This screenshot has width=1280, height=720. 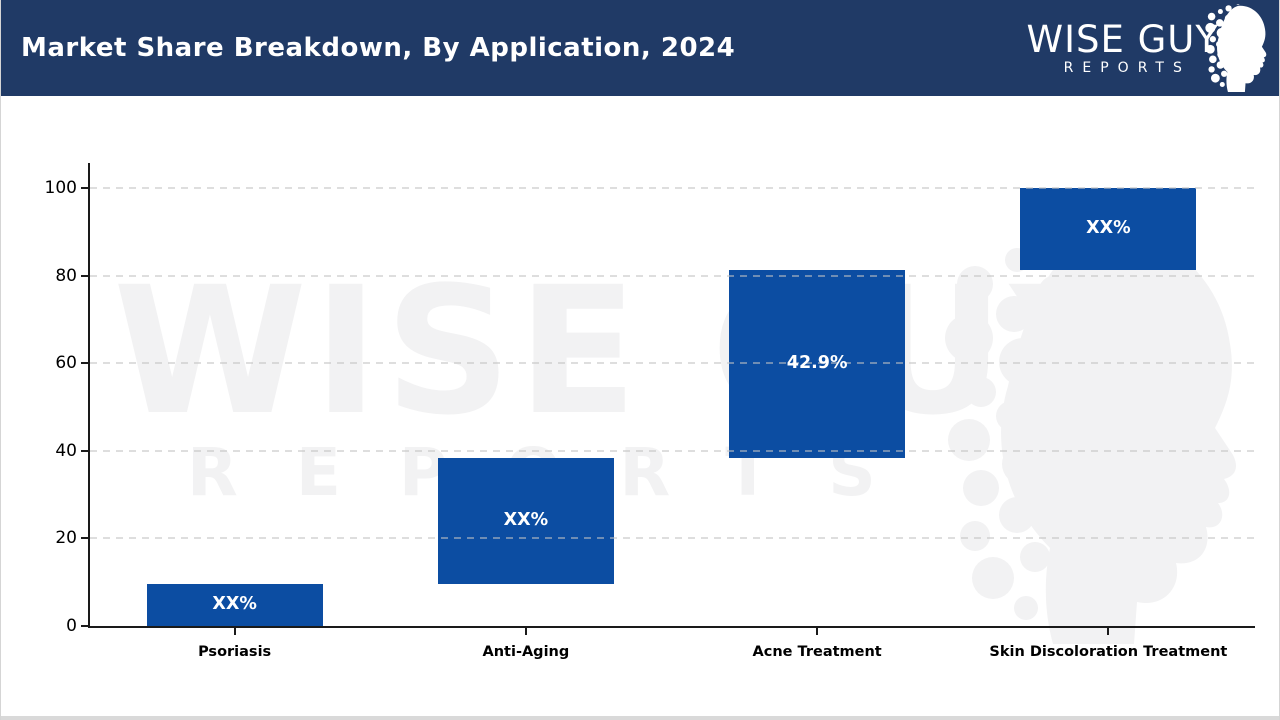 I want to click on y-tick-label-60: 60, so click(x=66, y=363).